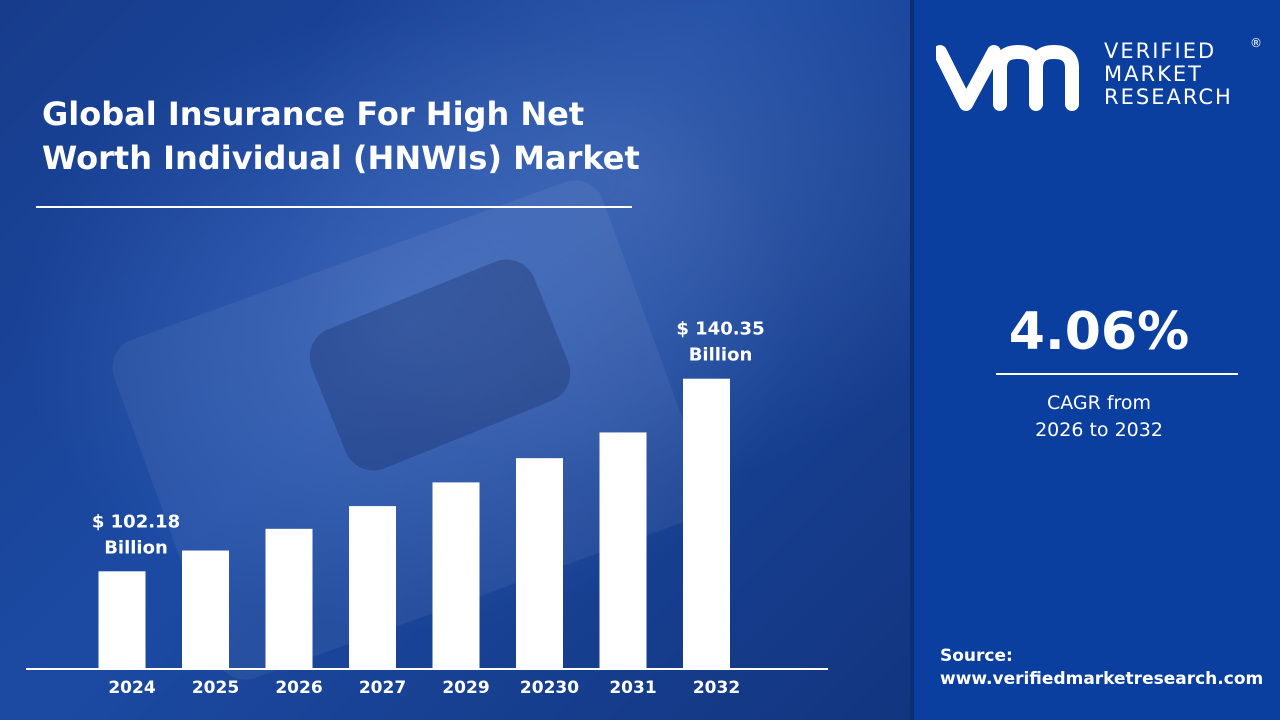  Describe the element at coordinates (298, 688) in the screenshot. I see `x-tick-2026: 2026` at that location.